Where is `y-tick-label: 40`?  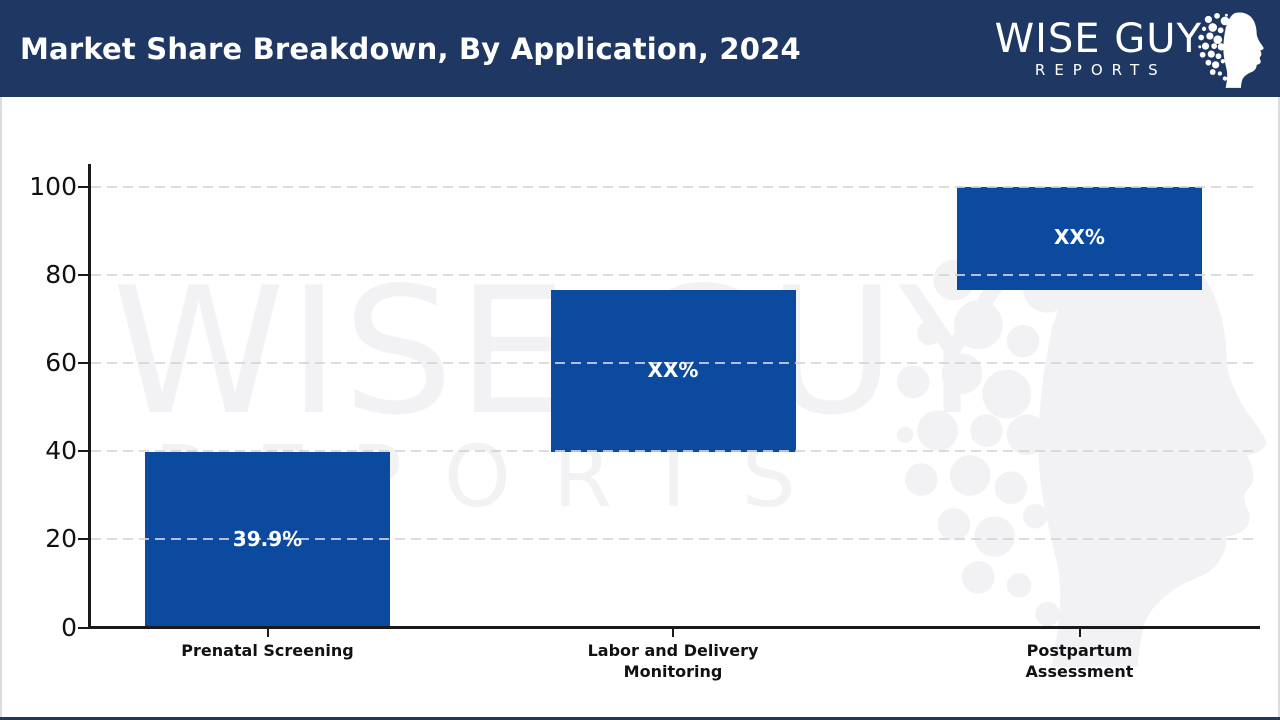 y-tick-label: 40 is located at coordinates (61, 451).